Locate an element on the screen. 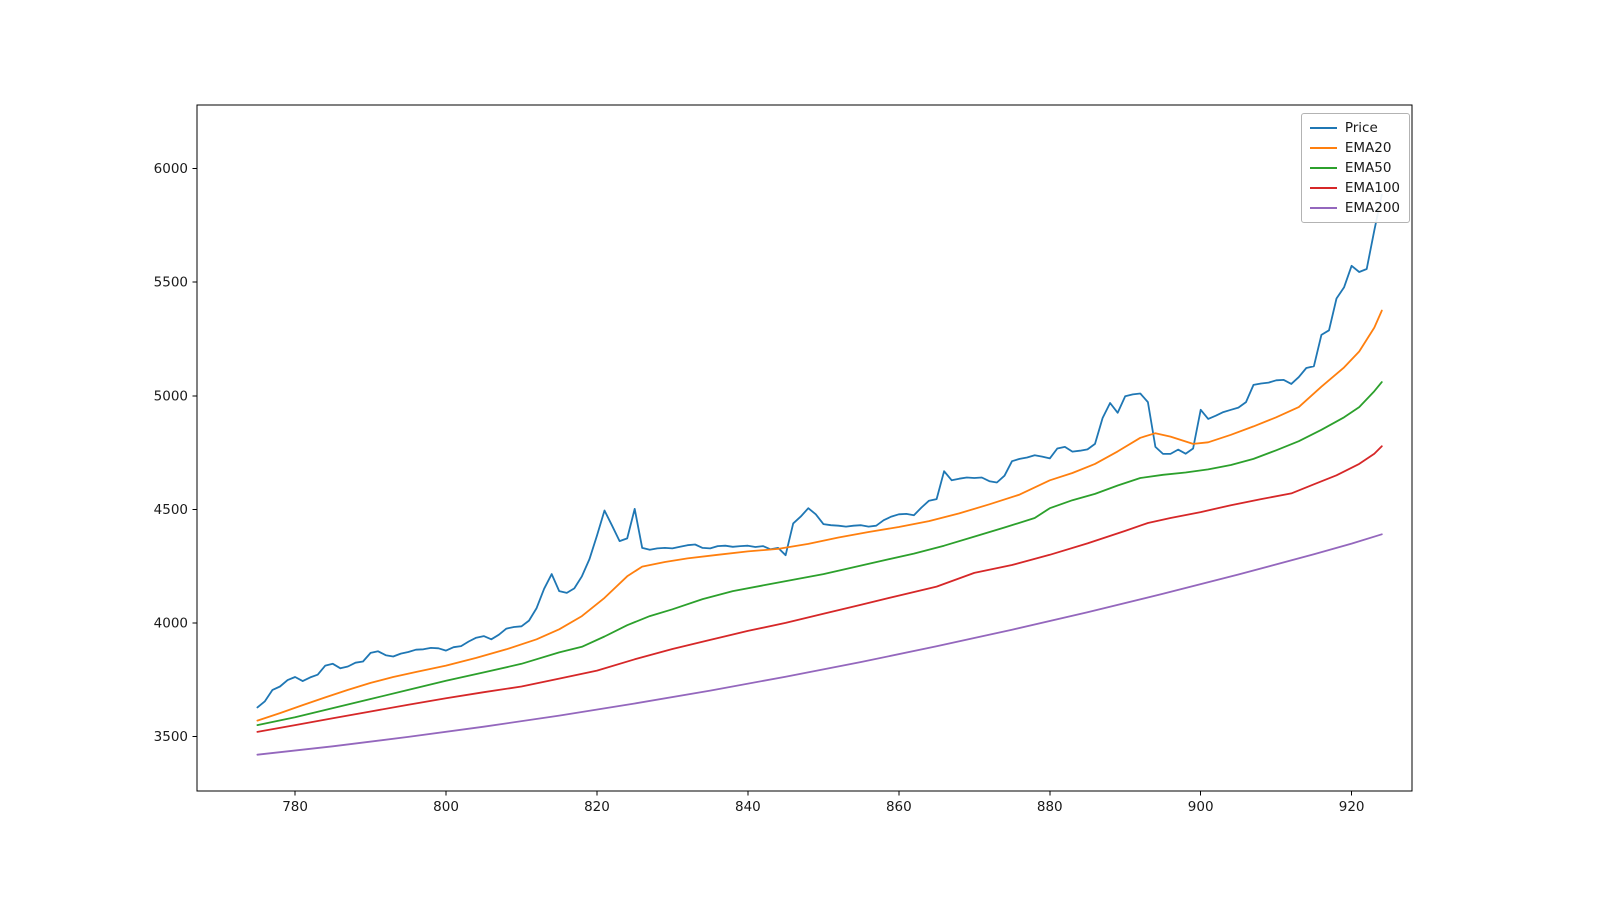 The image size is (1600, 900). legend-label: EMA20 is located at coordinates (1368, 148).